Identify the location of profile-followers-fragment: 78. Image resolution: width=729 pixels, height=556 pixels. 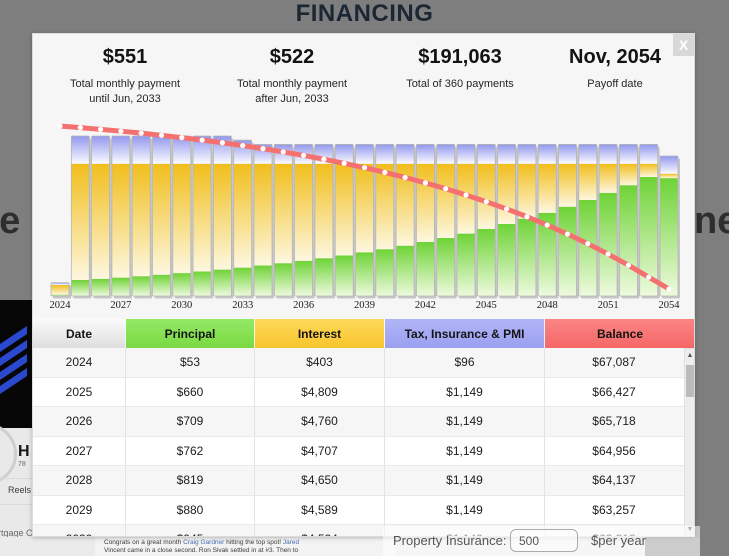
(22, 464).